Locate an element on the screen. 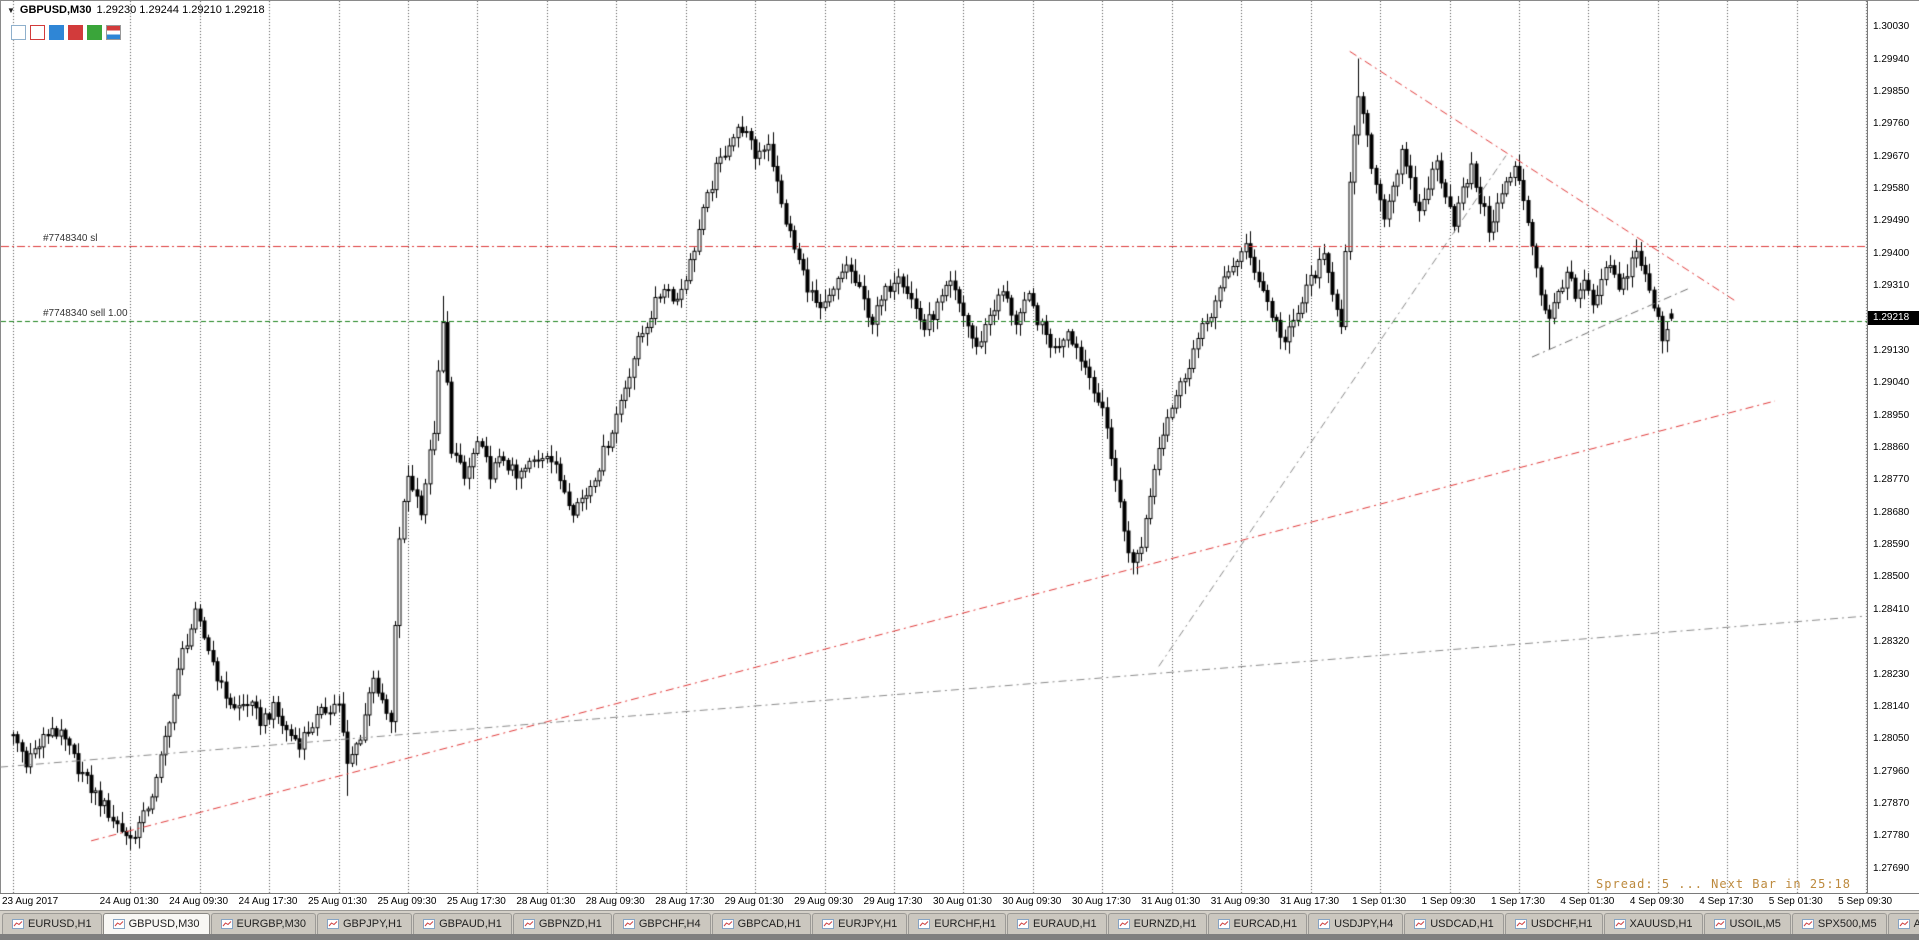  time-axis-label: 24 Aug 09:30 is located at coordinates (199, 901).